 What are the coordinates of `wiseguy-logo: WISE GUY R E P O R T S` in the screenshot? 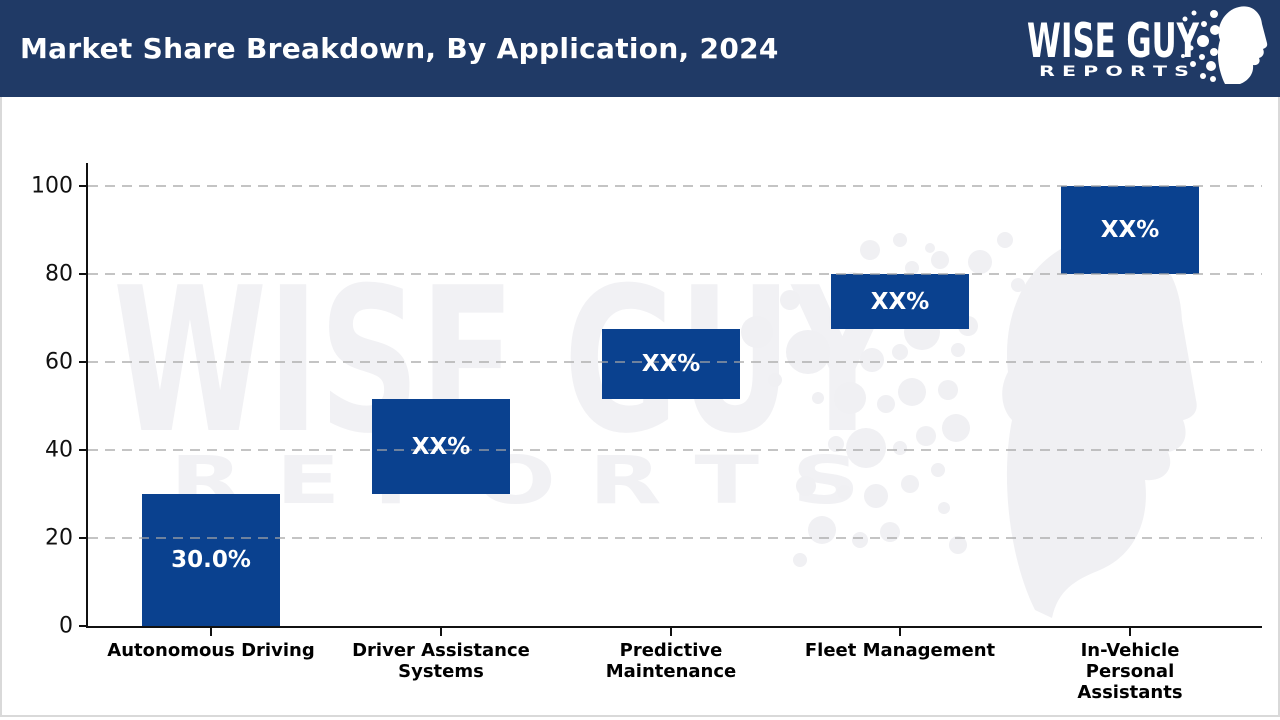 It's located at (1147, 45).